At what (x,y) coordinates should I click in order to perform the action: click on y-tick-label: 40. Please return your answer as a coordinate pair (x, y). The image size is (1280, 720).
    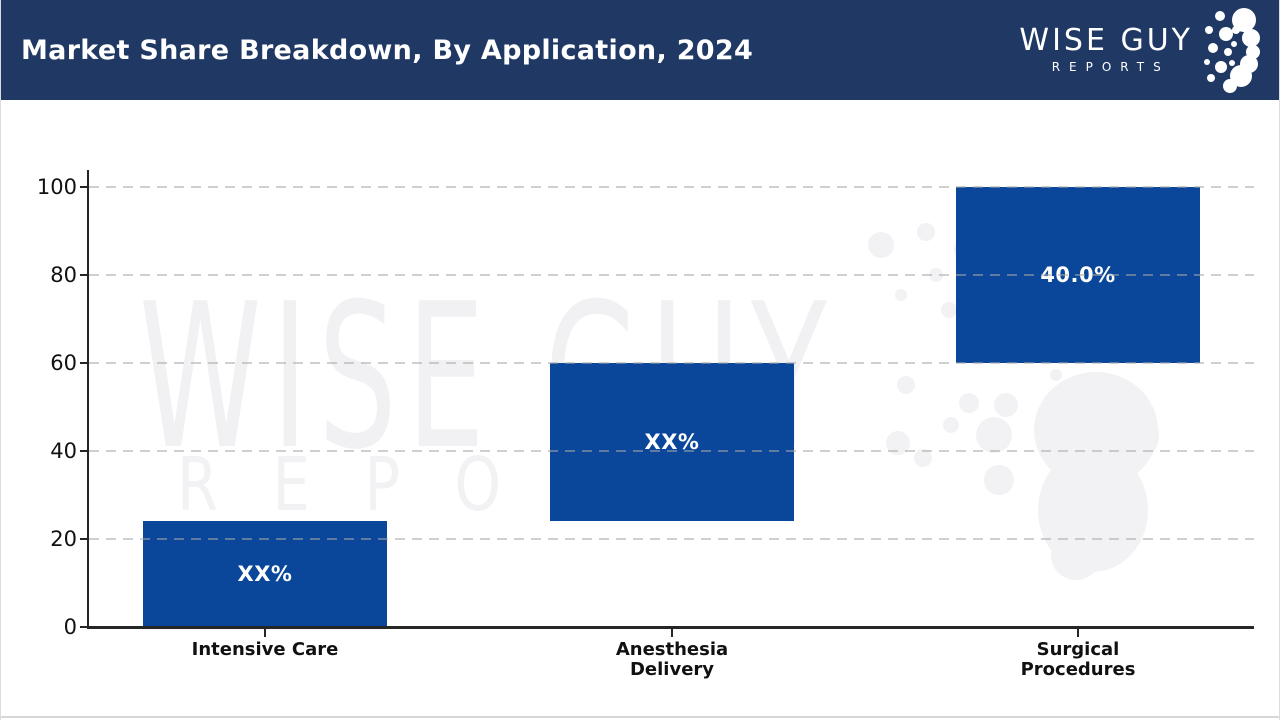
    Looking at the image, I should click on (63, 451).